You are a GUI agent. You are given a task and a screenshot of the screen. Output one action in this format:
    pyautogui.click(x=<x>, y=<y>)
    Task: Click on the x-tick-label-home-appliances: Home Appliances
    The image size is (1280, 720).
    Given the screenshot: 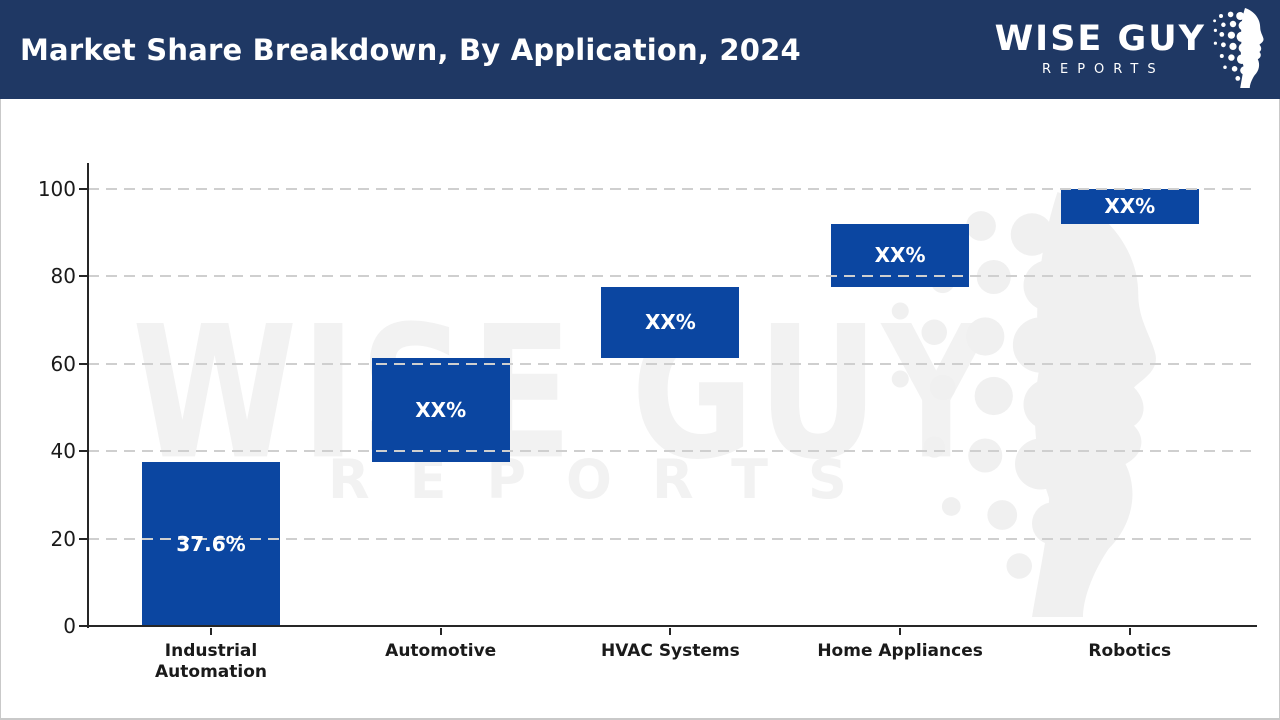 What is the action you would take?
    pyautogui.click(x=900, y=651)
    